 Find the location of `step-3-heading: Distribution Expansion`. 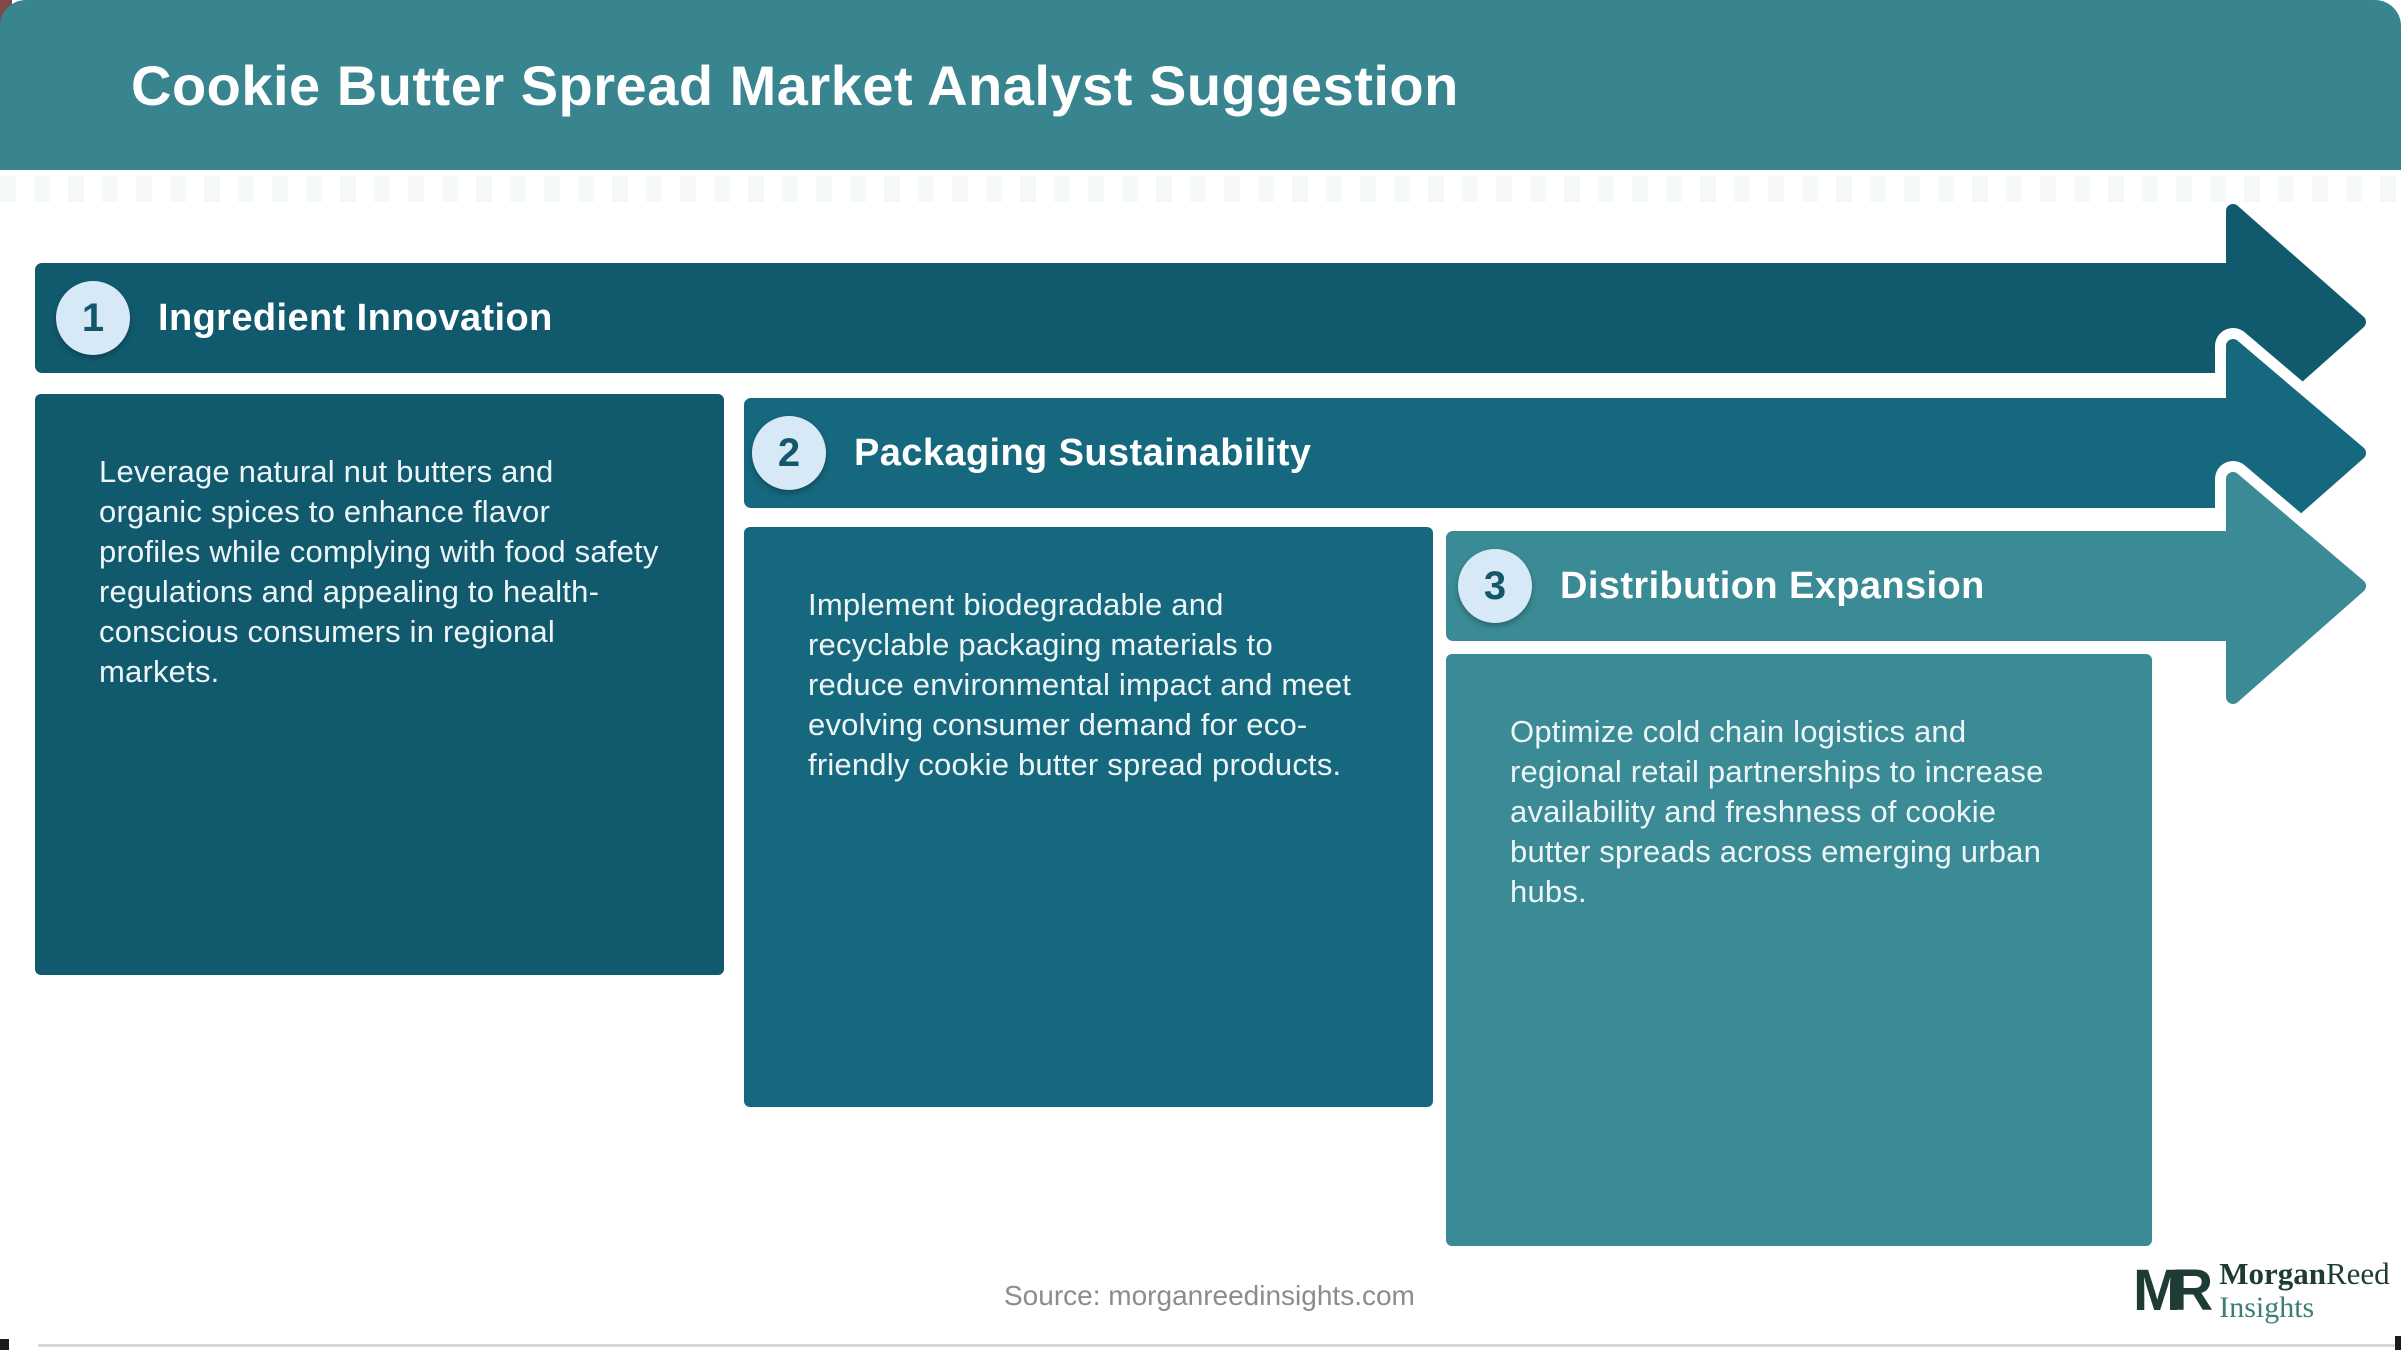

step-3-heading: Distribution Expansion is located at coordinates (1772, 585).